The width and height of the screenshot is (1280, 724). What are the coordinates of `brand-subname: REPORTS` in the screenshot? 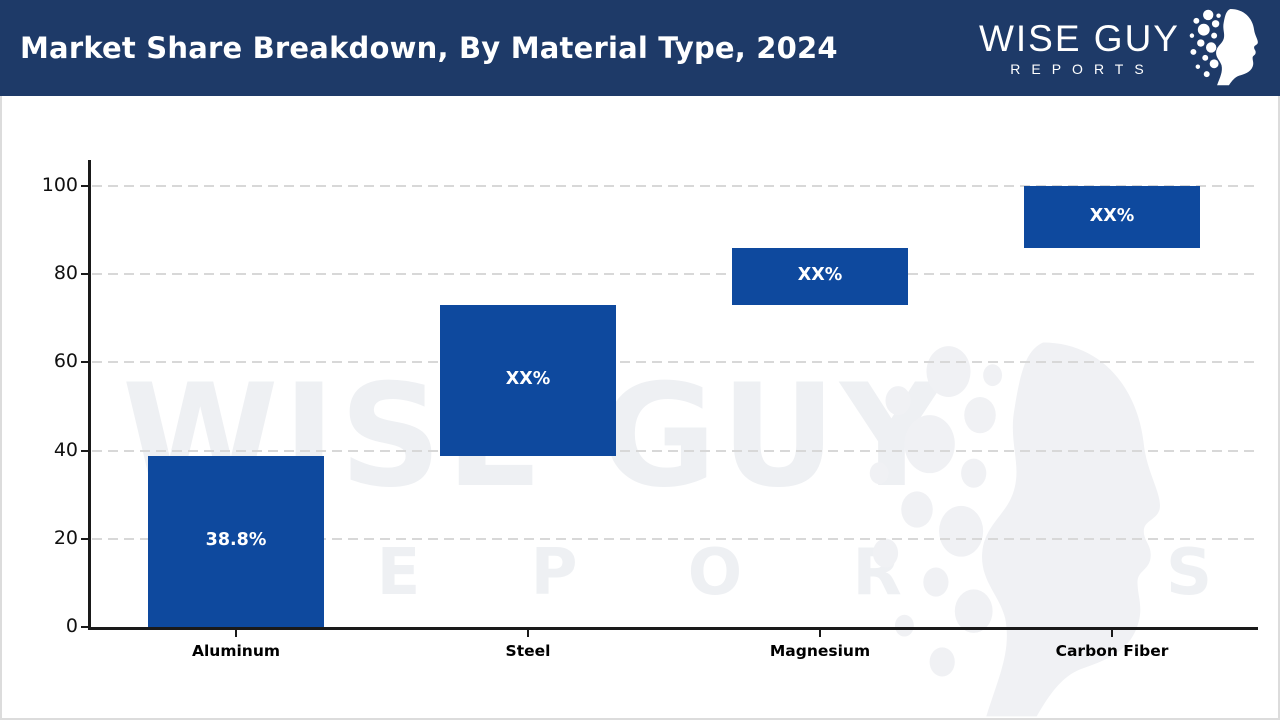 It's located at (1082, 69).